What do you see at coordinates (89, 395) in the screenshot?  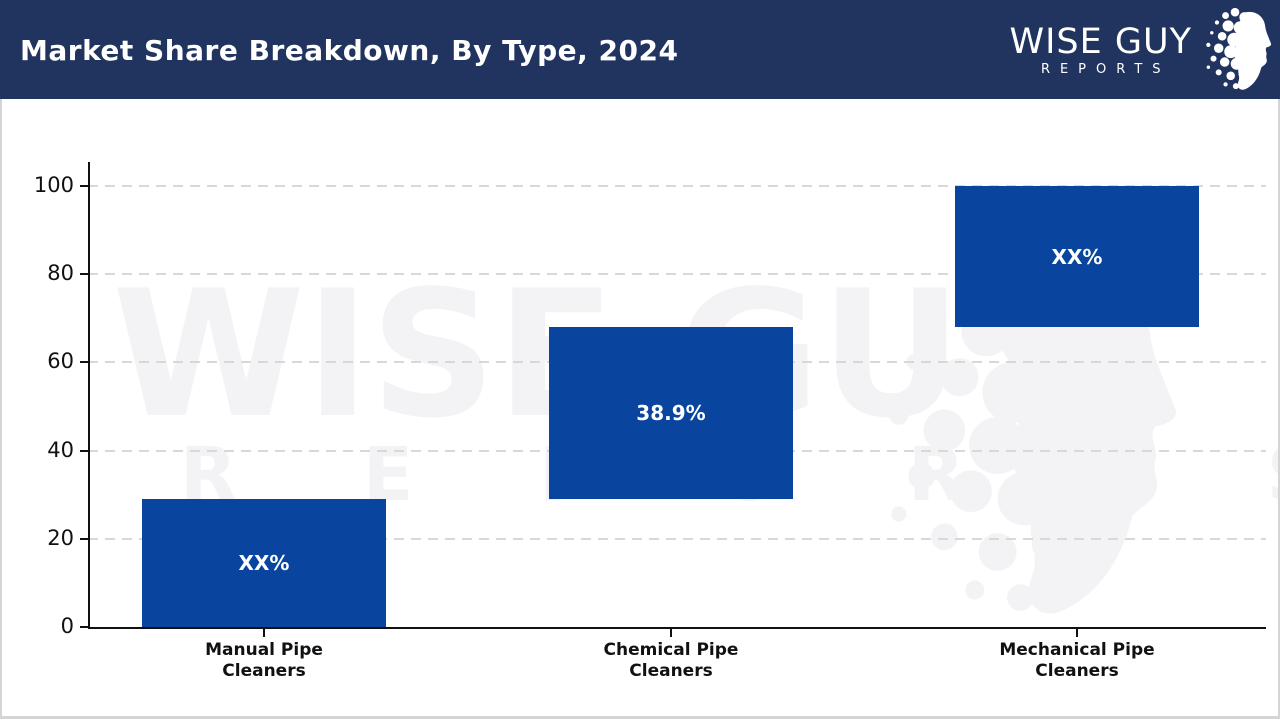 I see `y-axis-line` at bounding box center [89, 395].